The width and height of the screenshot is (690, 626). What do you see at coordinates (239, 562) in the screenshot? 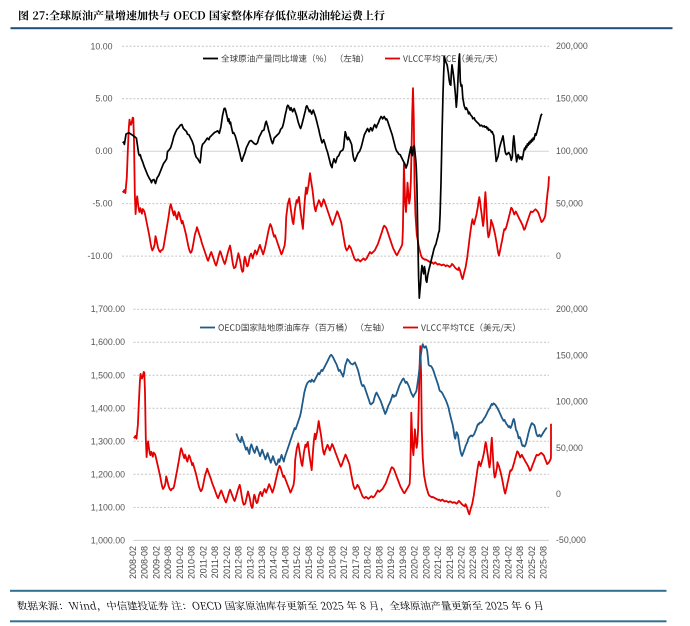
I see `svg-text: 2012-08` at bounding box center [239, 562].